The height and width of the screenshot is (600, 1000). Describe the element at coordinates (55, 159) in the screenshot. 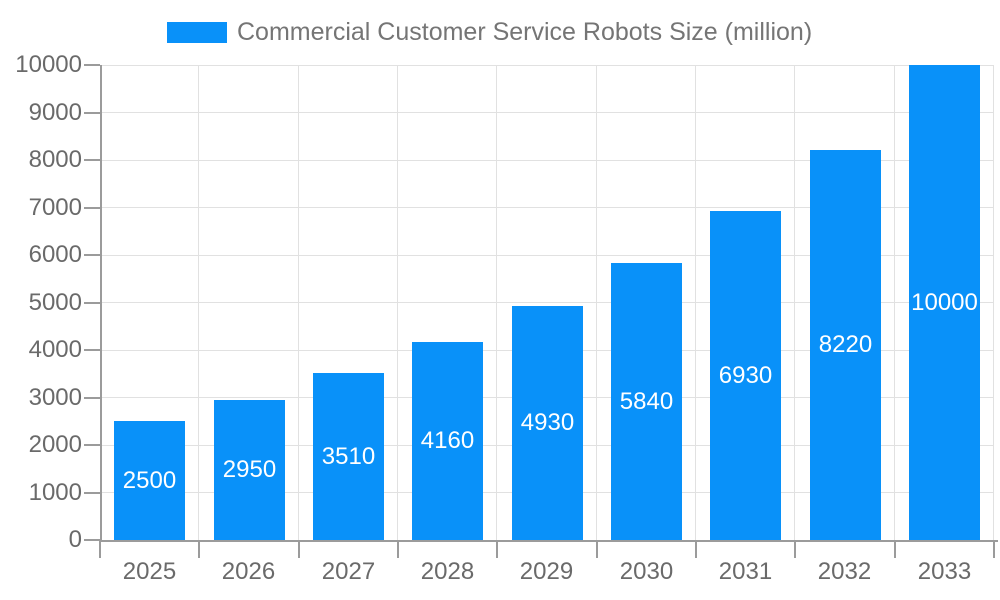

I see `y-axis-label: 8000` at that location.